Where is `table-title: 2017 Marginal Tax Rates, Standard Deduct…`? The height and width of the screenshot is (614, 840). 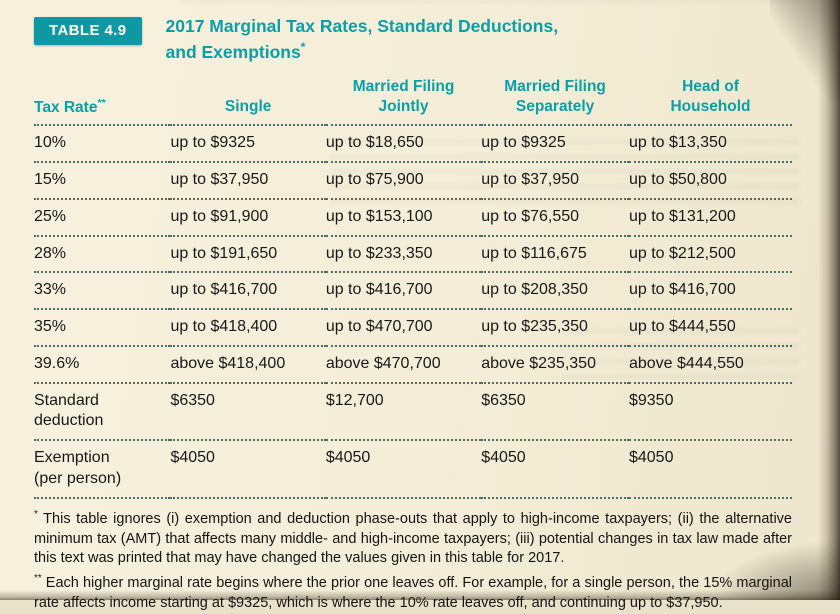
table-title: 2017 Marginal Tax Rates, Standard Deduct… is located at coordinates (362, 39).